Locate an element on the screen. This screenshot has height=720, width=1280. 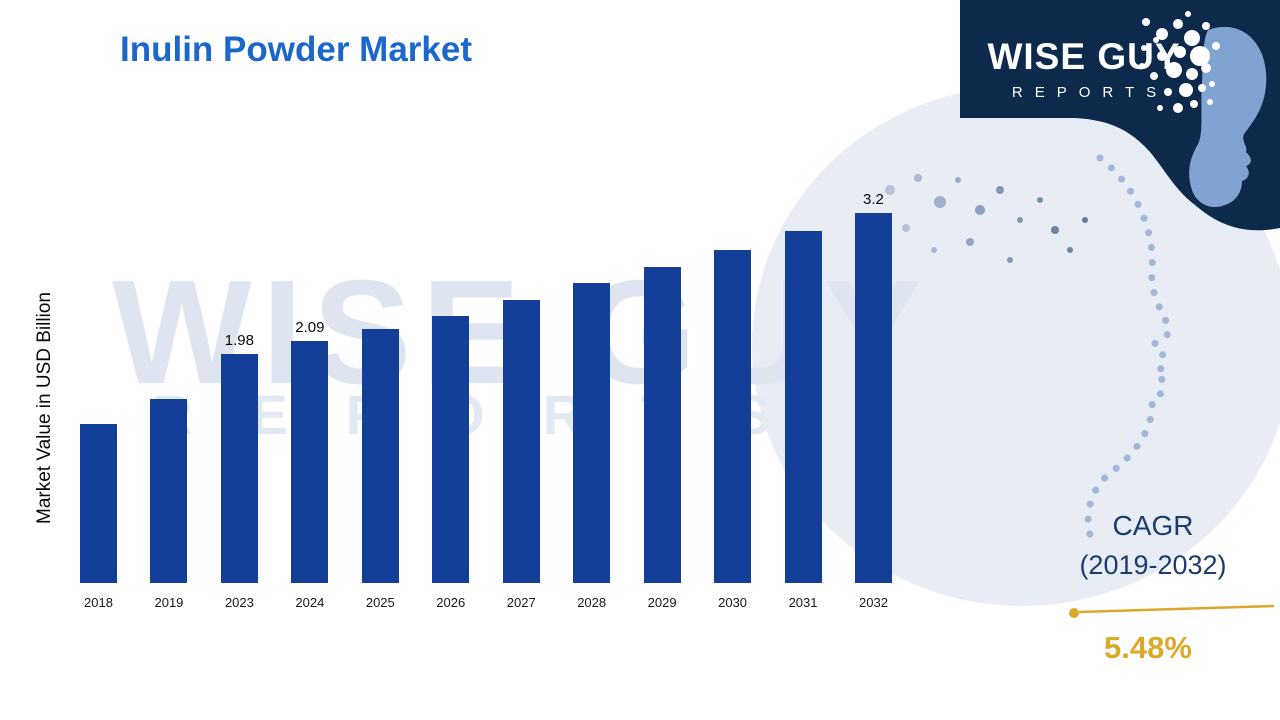
x-tick-label: 2018 is located at coordinates (98, 602).